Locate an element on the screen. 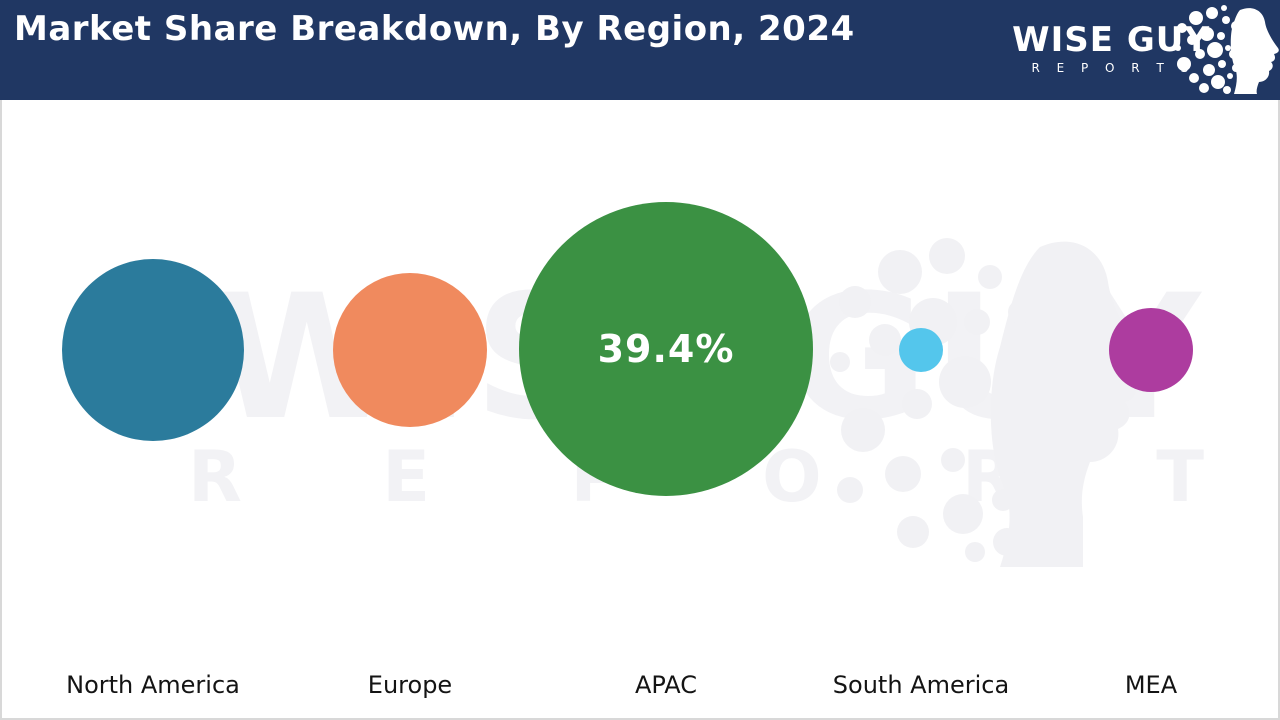 Image resolution: width=1280 pixels, height=720 pixels. wise-guy-logo: WISE GUY R E P O R T S is located at coordinates (1146, 50).